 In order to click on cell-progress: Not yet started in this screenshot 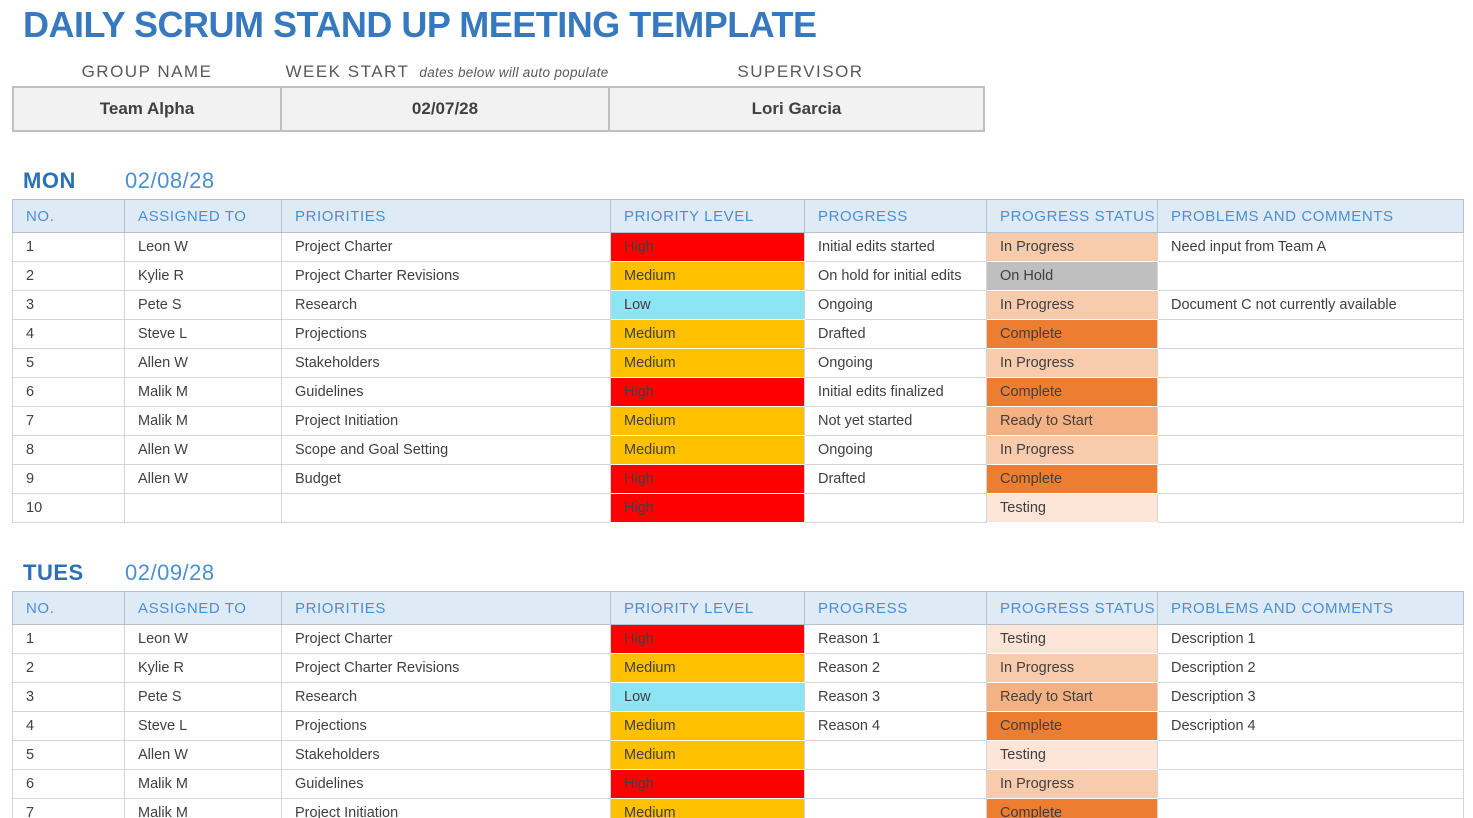, I will do `click(895, 421)`.